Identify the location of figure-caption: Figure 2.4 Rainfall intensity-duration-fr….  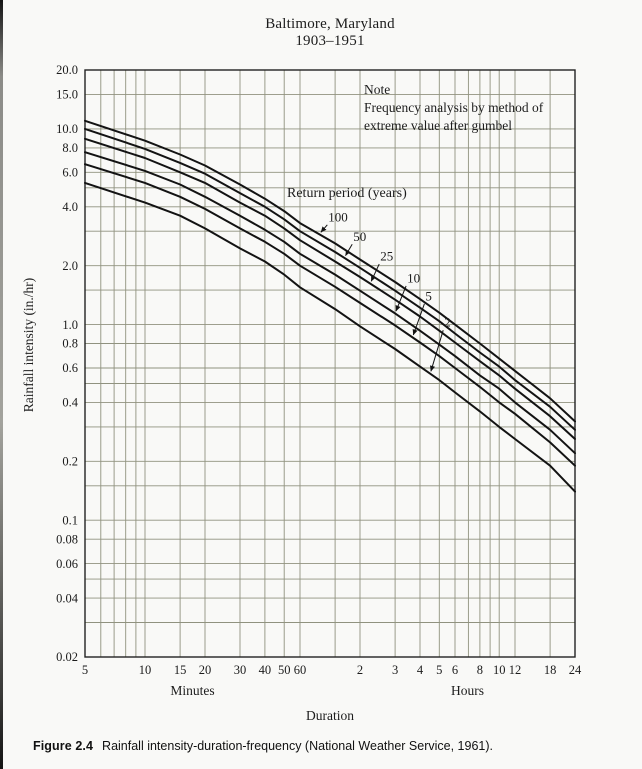
(263, 746).